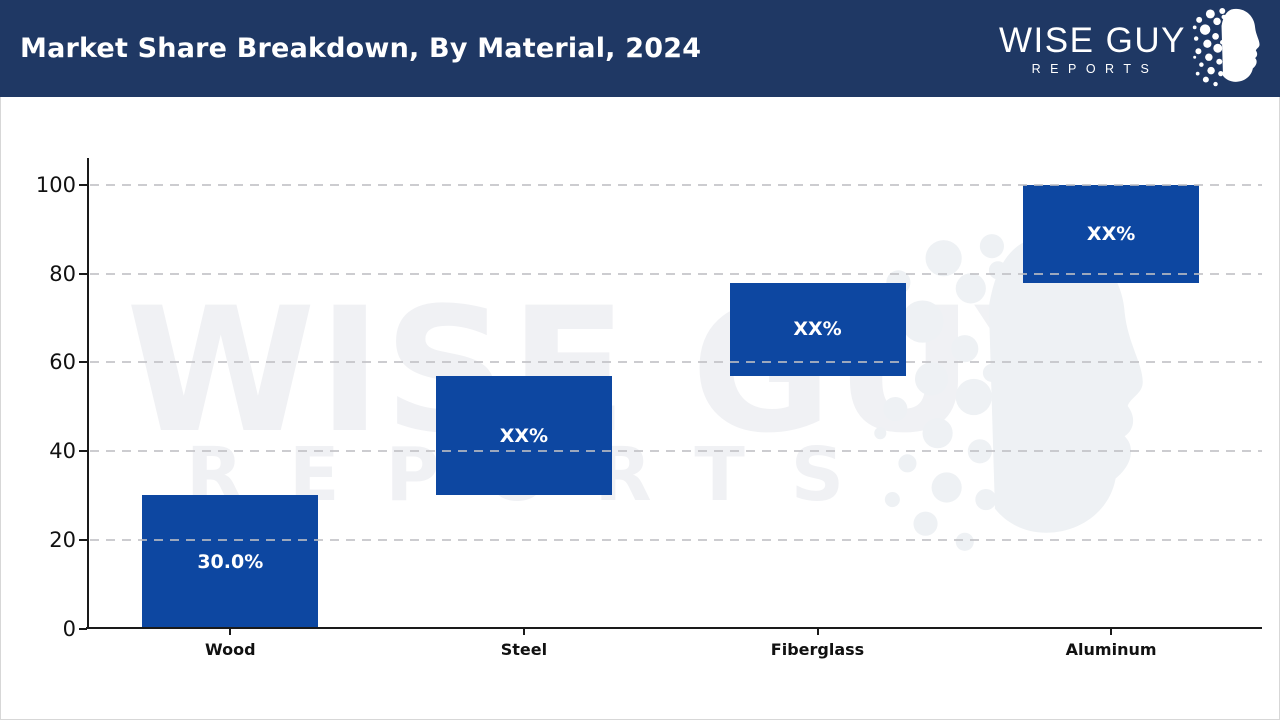 Image resolution: width=1280 pixels, height=720 pixels. I want to click on x-category-label: Aluminum, so click(1111, 649).